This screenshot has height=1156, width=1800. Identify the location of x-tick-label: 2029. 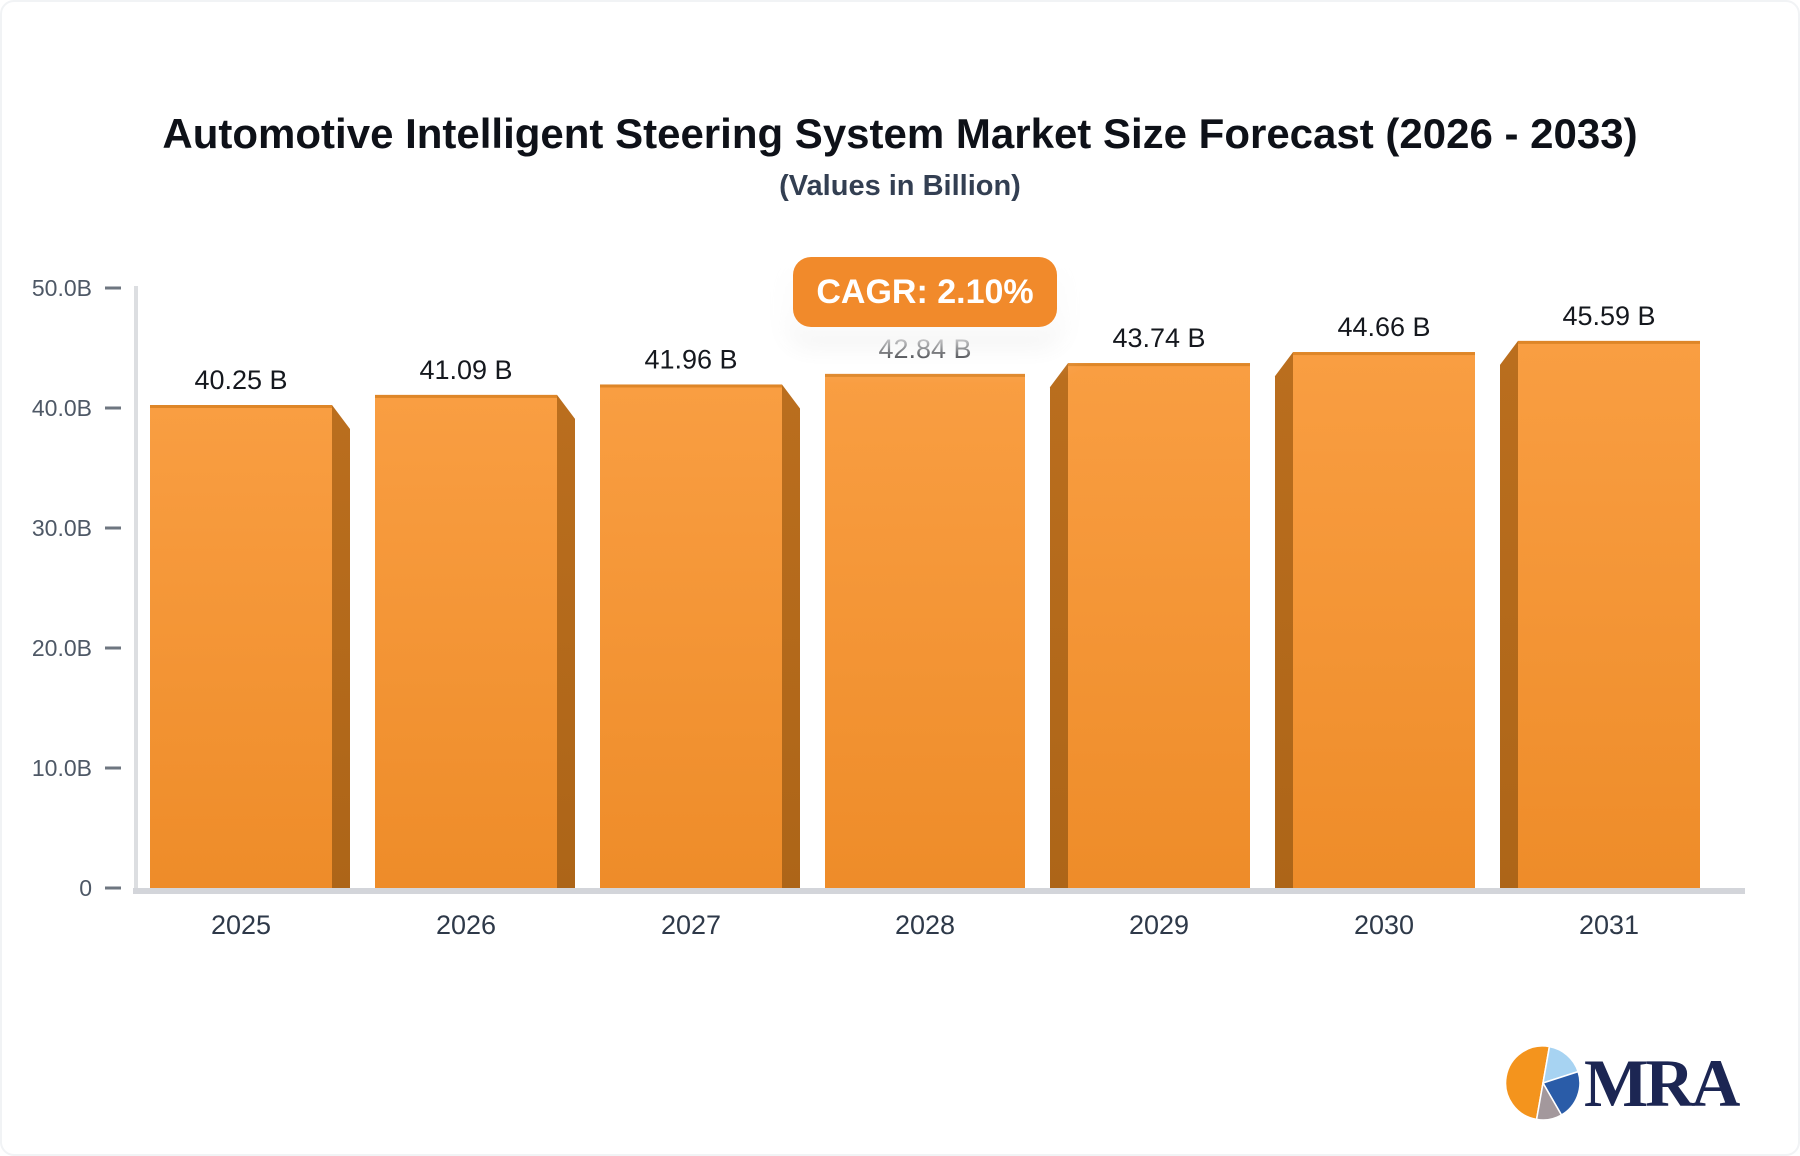
(1159, 925).